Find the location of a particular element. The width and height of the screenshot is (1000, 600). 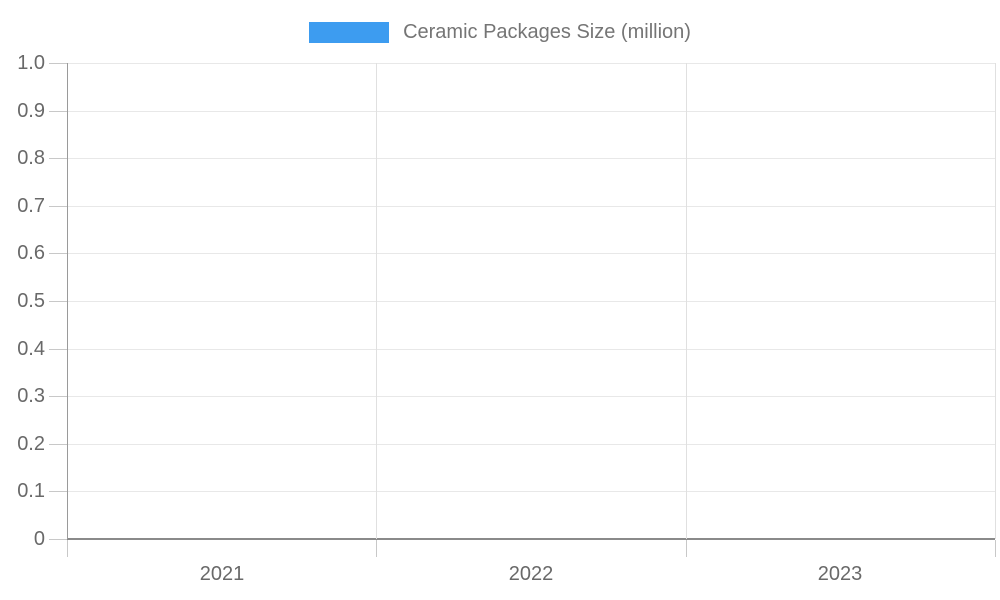

legend-color-swatch is located at coordinates (349, 32).